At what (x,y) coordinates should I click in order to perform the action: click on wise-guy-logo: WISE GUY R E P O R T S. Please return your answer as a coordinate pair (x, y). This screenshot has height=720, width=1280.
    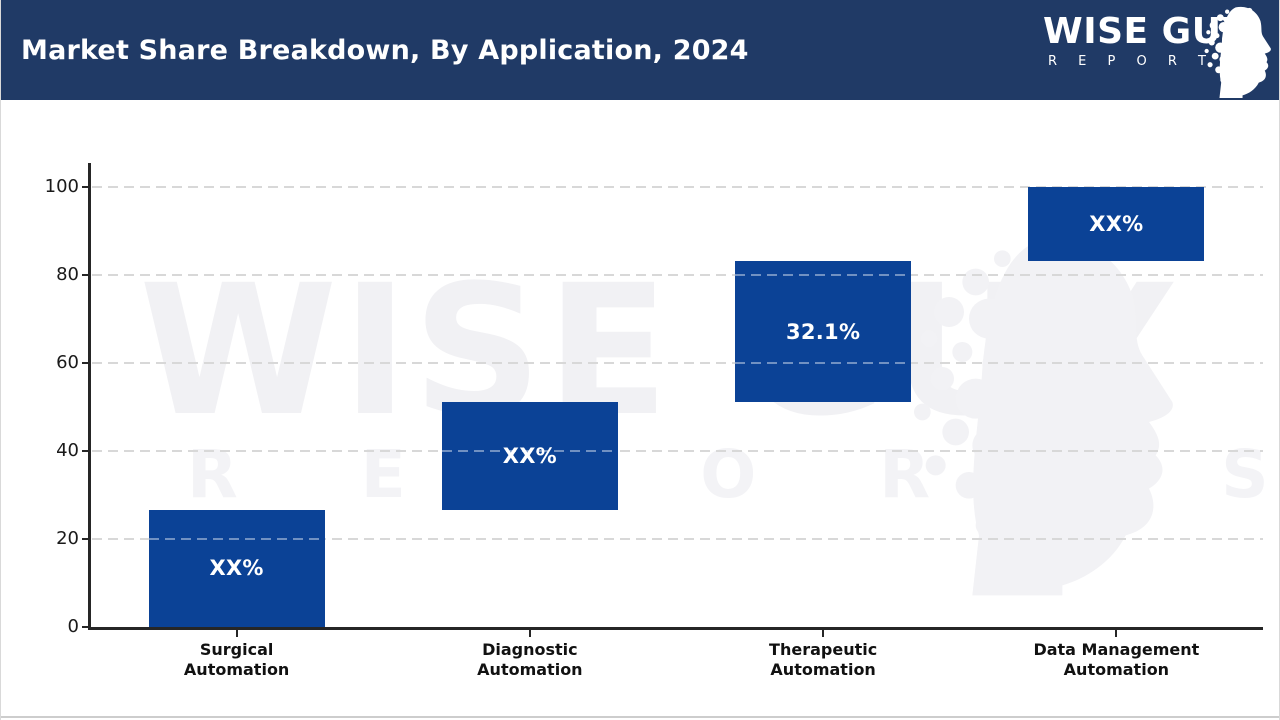
    Looking at the image, I should click on (1146, 40).